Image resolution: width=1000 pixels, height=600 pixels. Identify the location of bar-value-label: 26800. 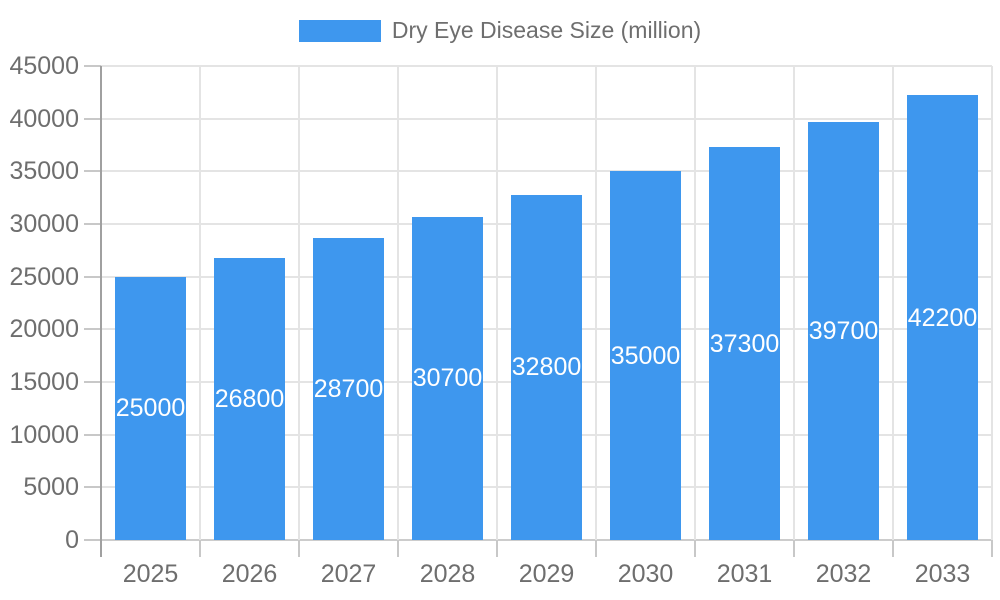
(249, 398).